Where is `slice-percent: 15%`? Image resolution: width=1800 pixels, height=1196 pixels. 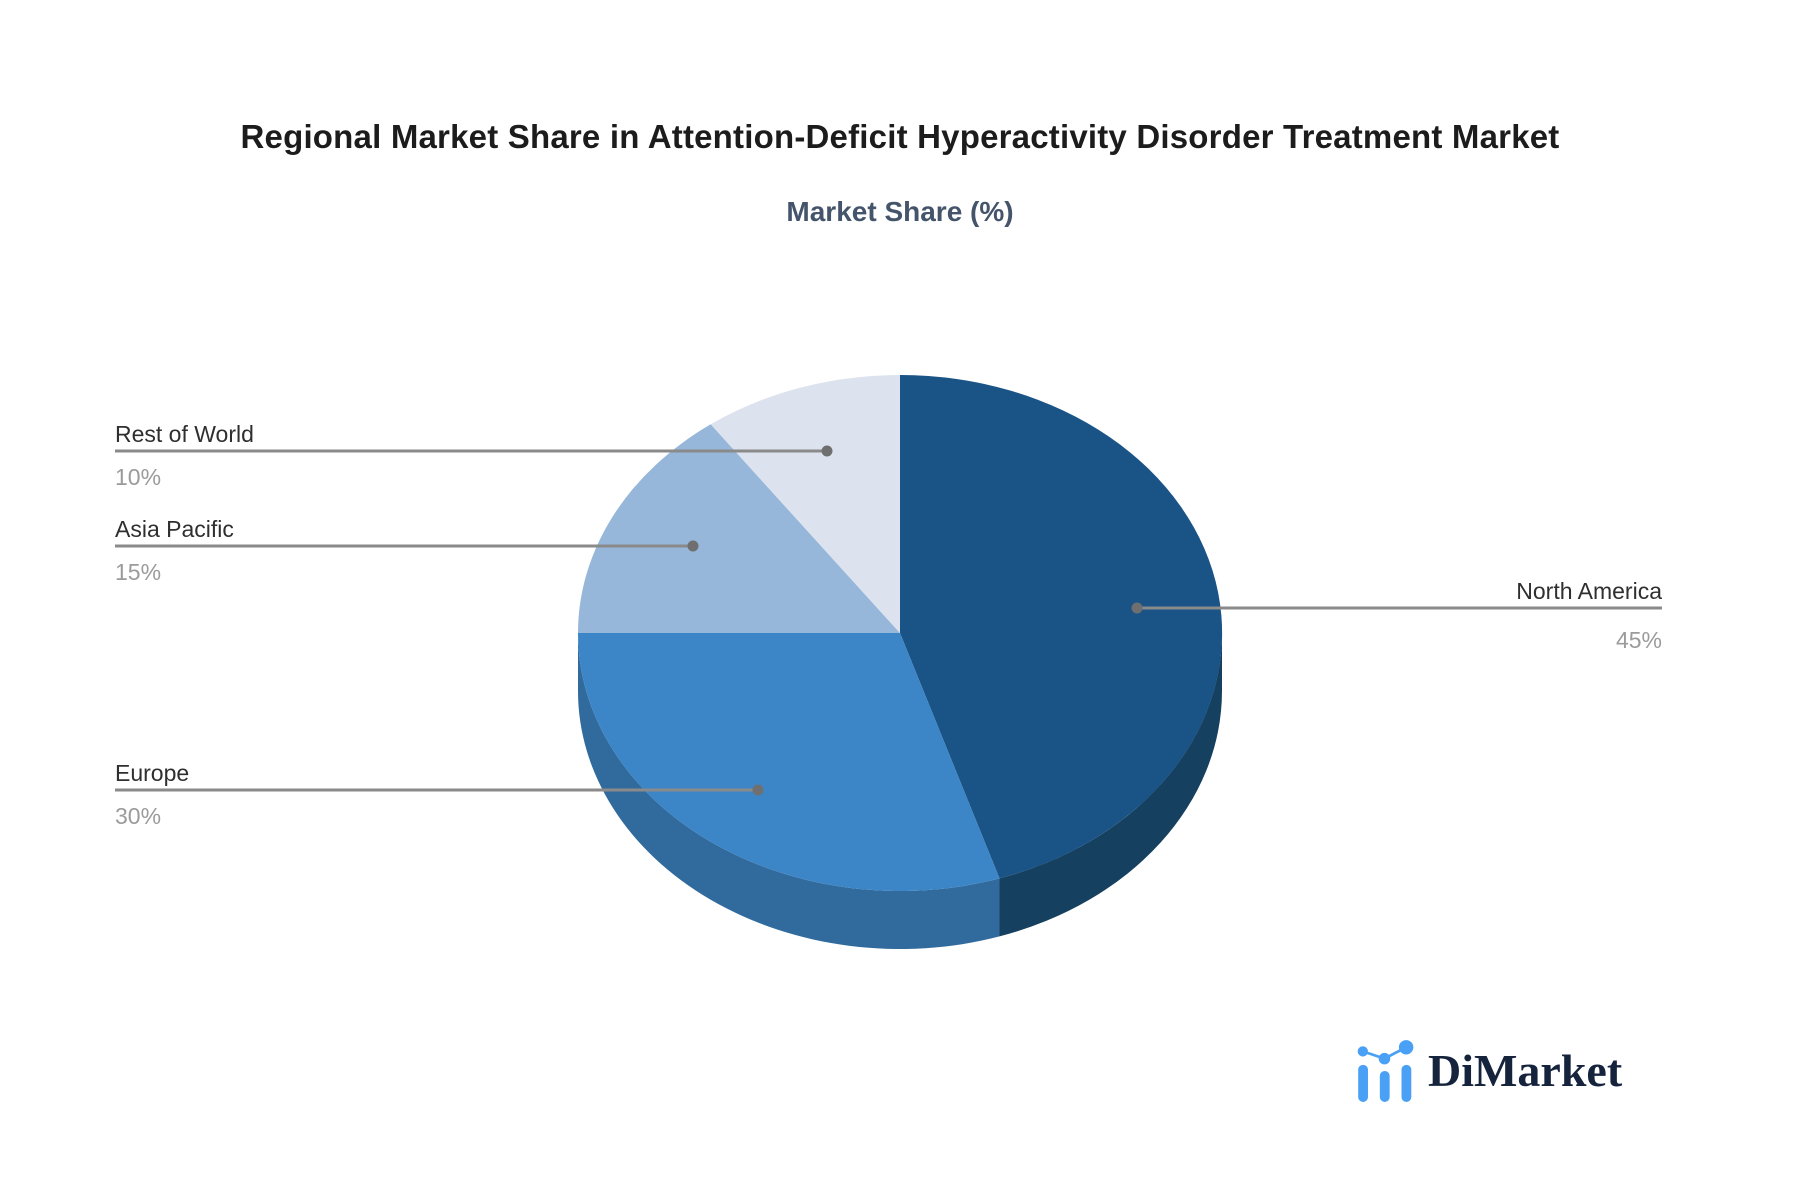 slice-percent: 15% is located at coordinates (138, 572).